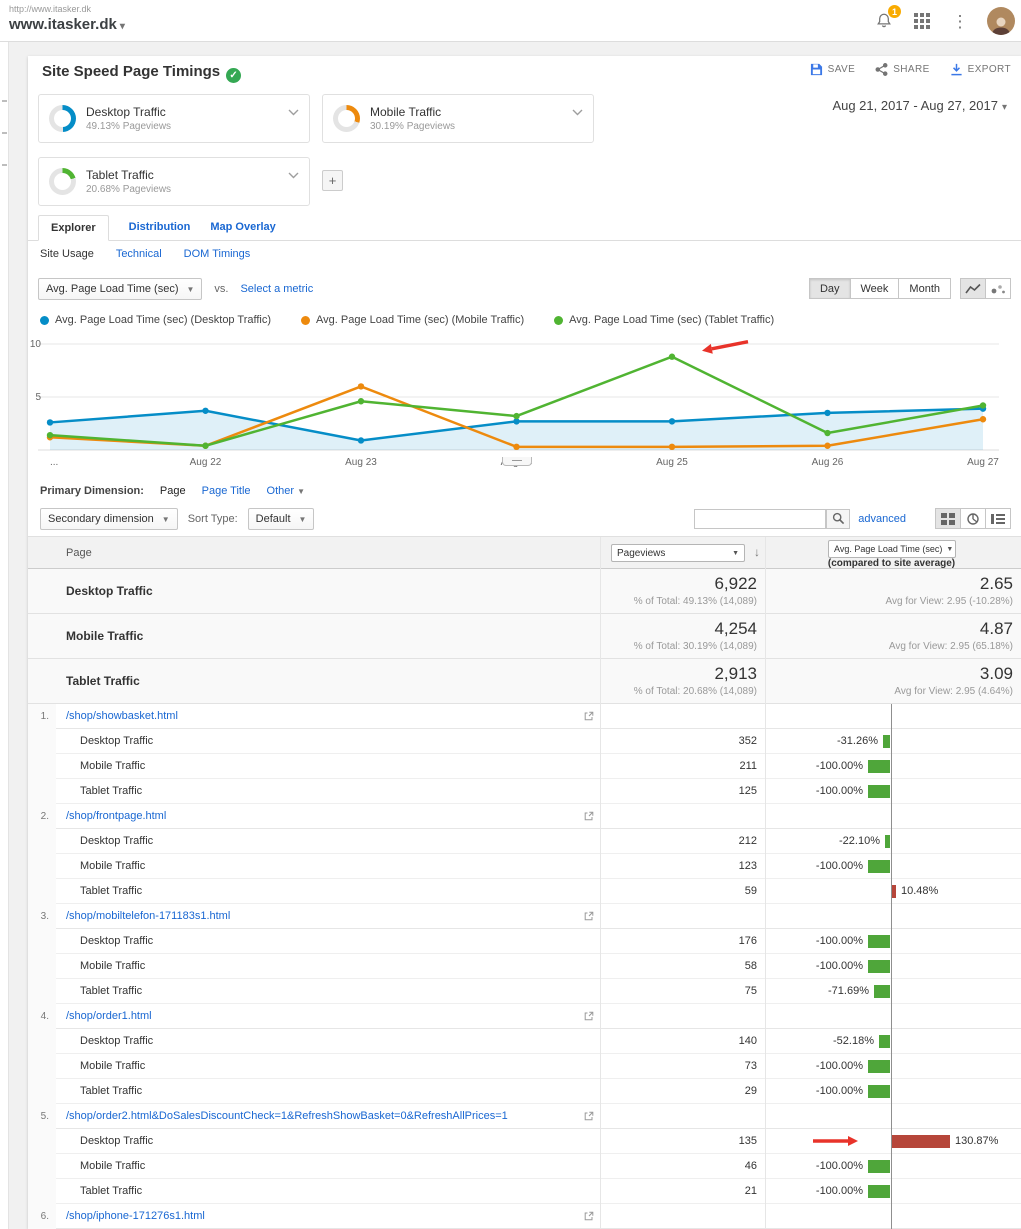  Describe the element at coordinates (109, 519) in the screenshot. I see `secondary-dimension-button: Secondary dimension ▼` at that location.